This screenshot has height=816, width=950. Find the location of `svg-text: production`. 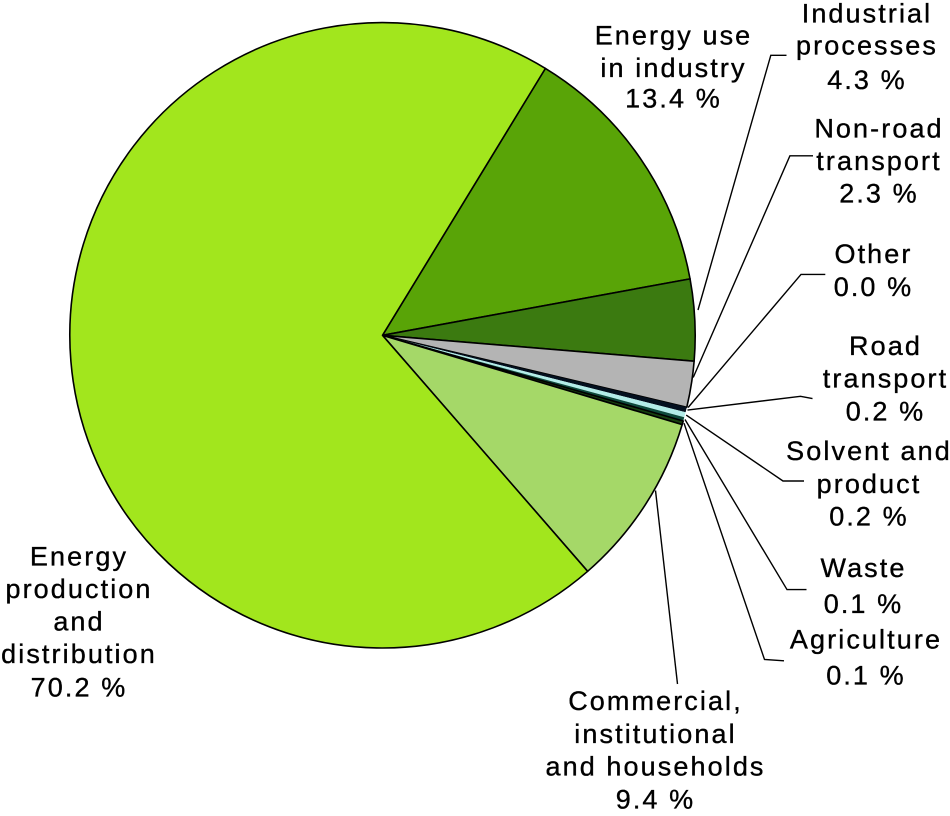

svg-text: production is located at coordinates (78, 589).